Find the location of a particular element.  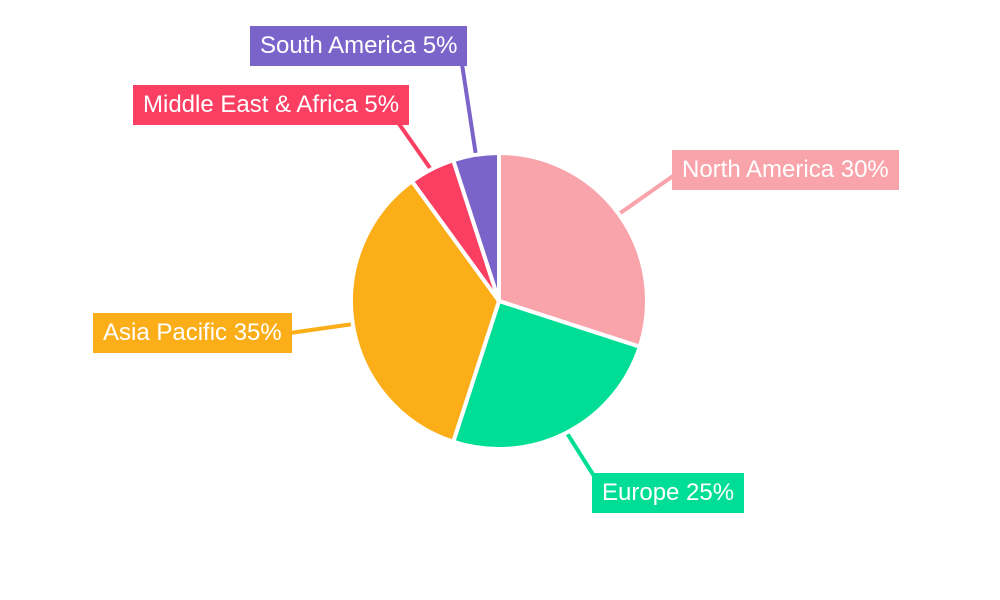

leader-line-north-america is located at coordinates (643, 197).